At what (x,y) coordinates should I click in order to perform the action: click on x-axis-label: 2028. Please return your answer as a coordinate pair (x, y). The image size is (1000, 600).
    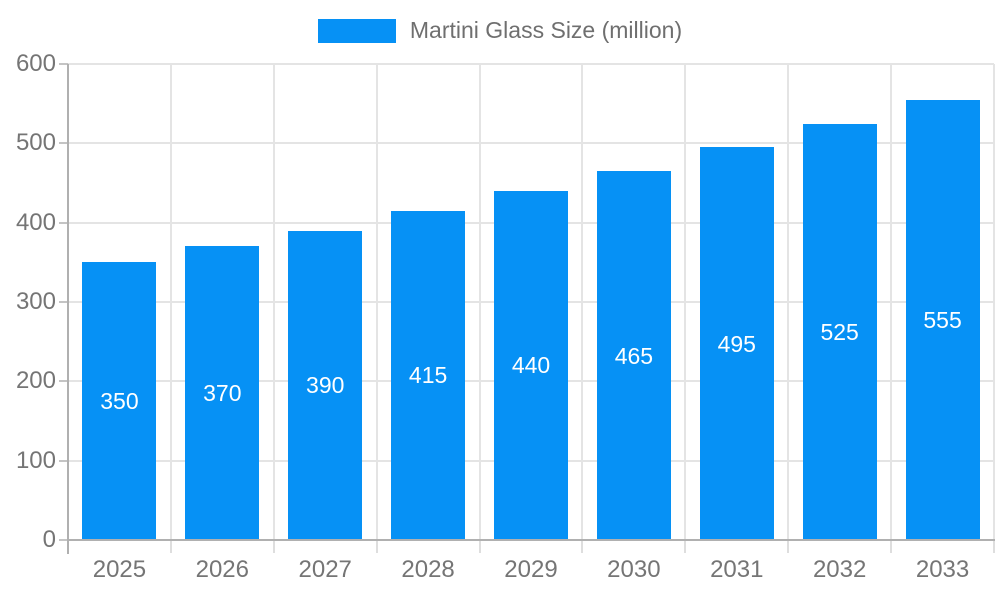
    Looking at the image, I should click on (428, 569).